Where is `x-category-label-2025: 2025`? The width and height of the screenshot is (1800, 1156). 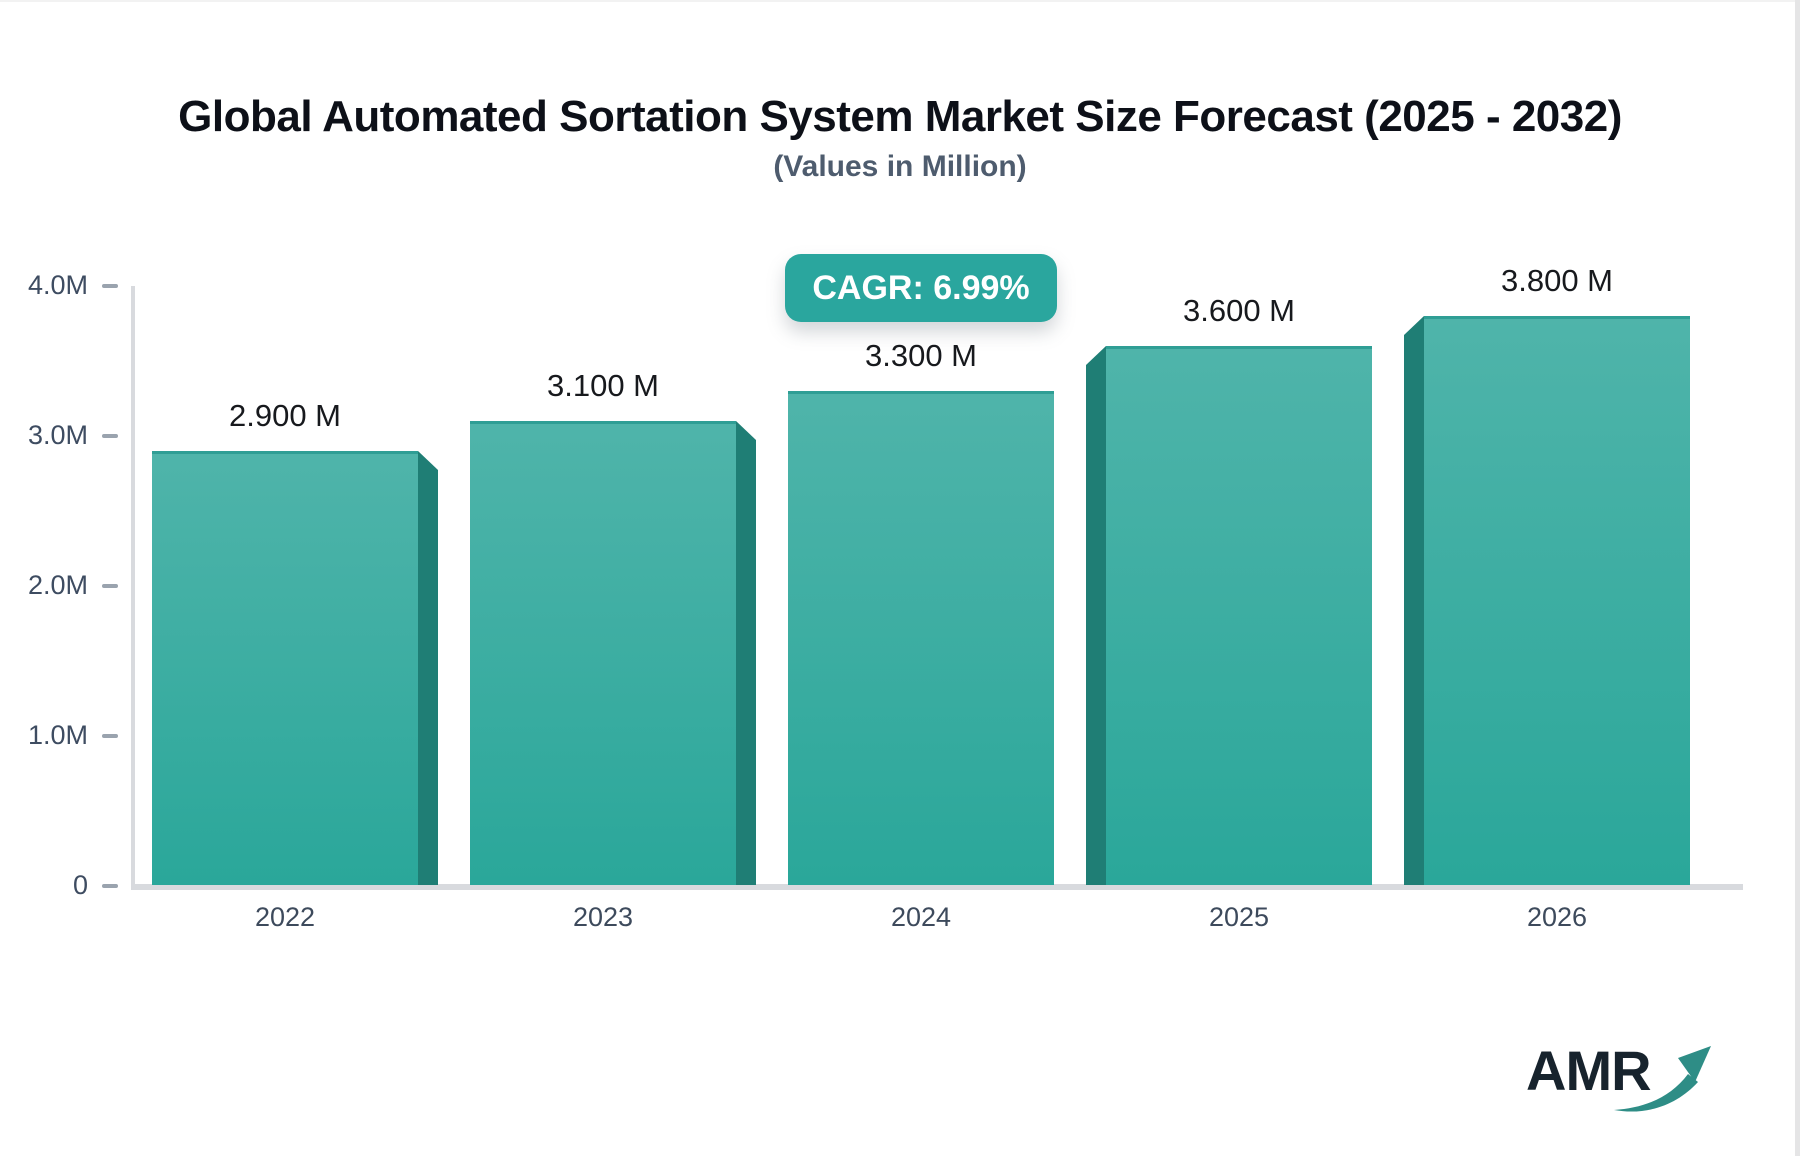
x-category-label-2025: 2025 is located at coordinates (1239, 917).